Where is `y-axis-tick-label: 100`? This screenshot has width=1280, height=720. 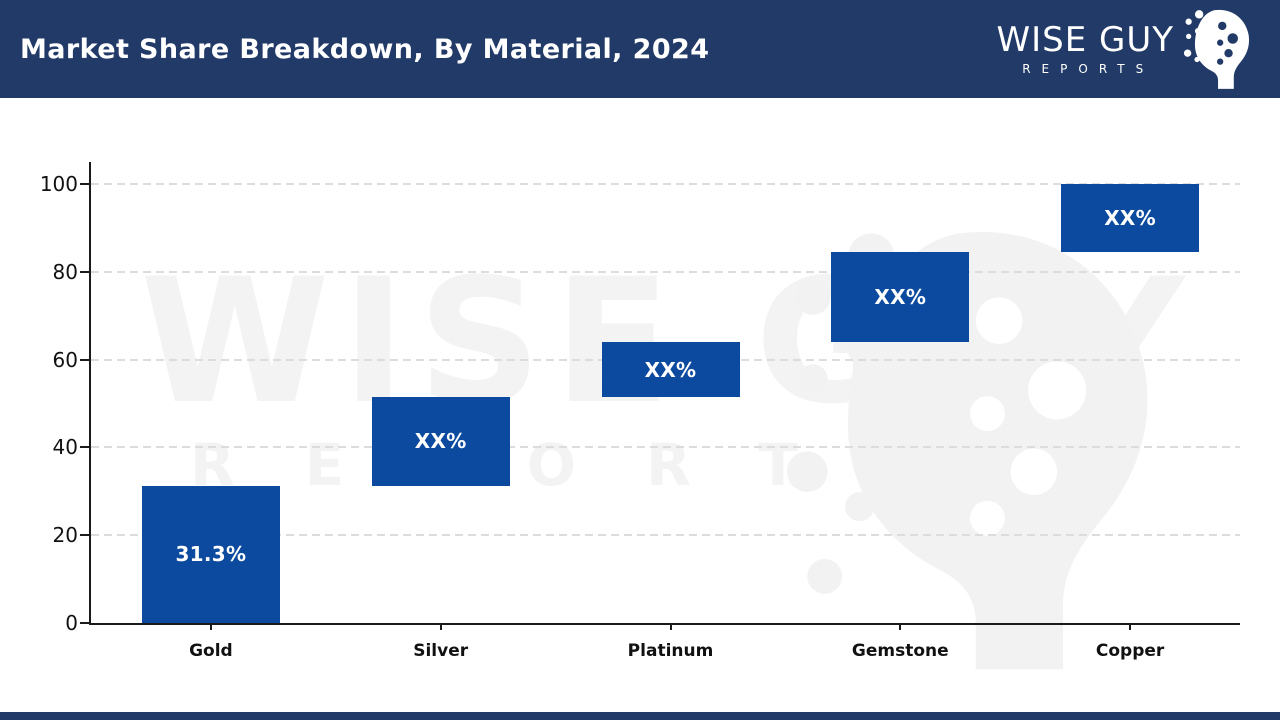 y-axis-tick-label: 100 is located at coordinates (58, 183).